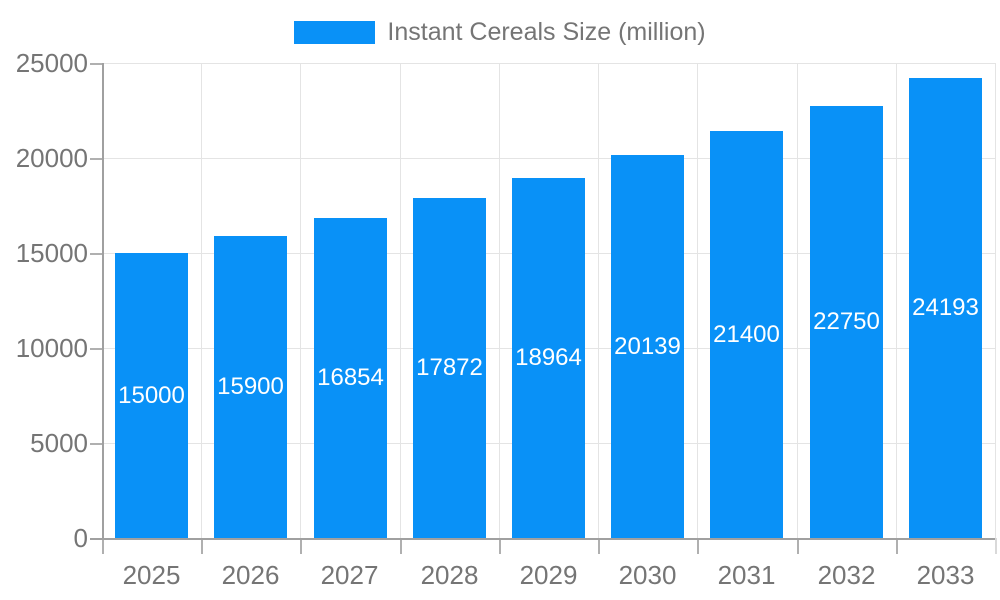 Image resolution: width=1000 pixels, height=600 pixels. I want to click on y-axis-label: 5000, so click(59, 443).